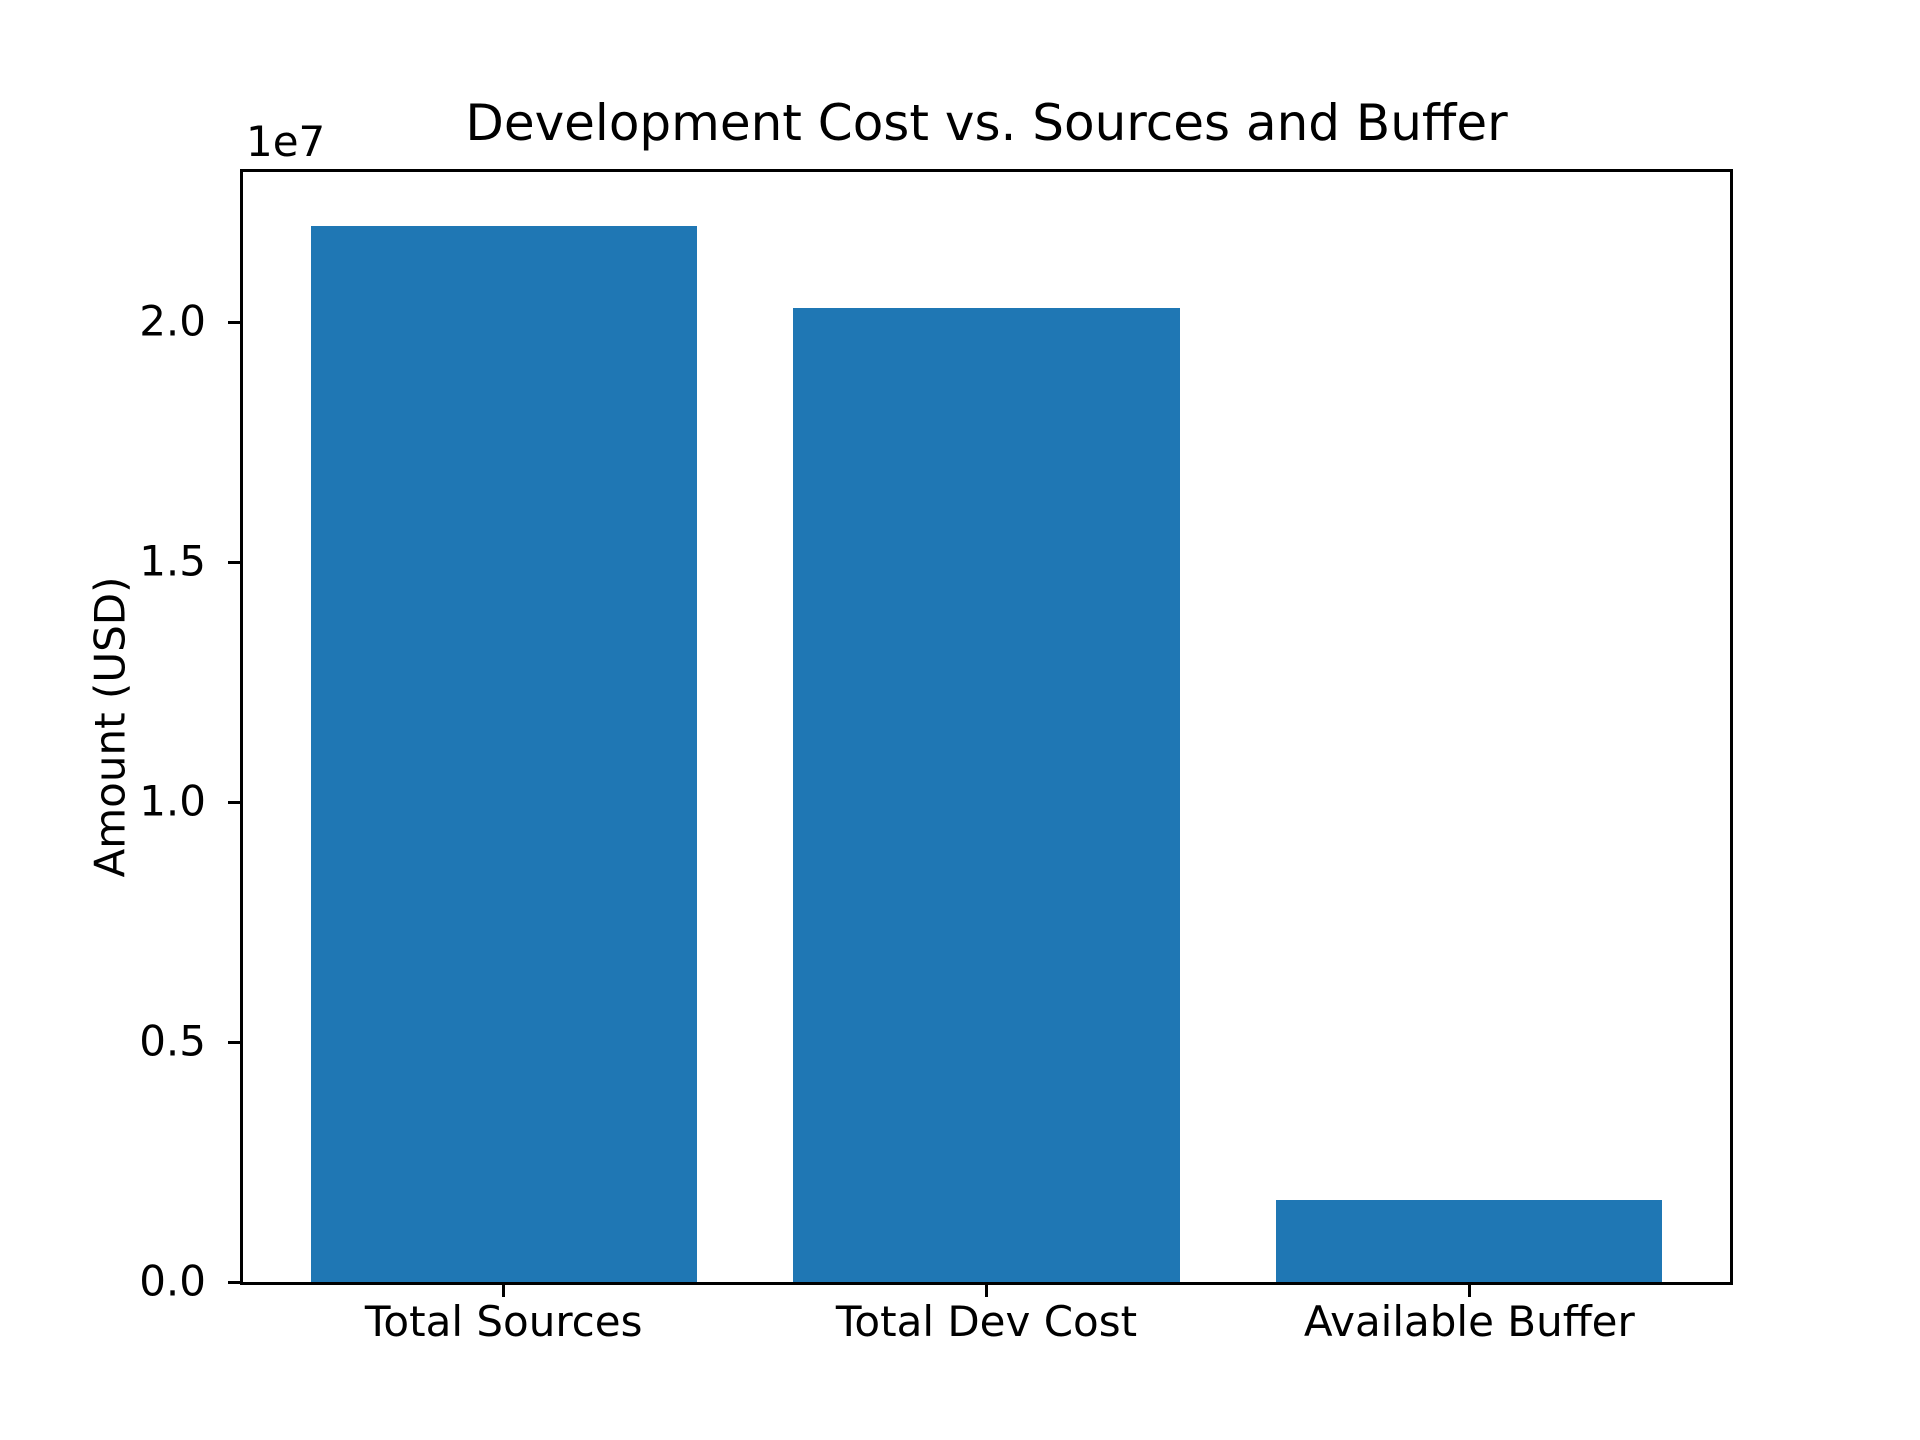 This screenshot has width=1920, height=1440. What do you see at coordinates (110, 727) in the screenshot?
I see `y-axis-label: Amount (USD)` at bounding box center [110, 727].